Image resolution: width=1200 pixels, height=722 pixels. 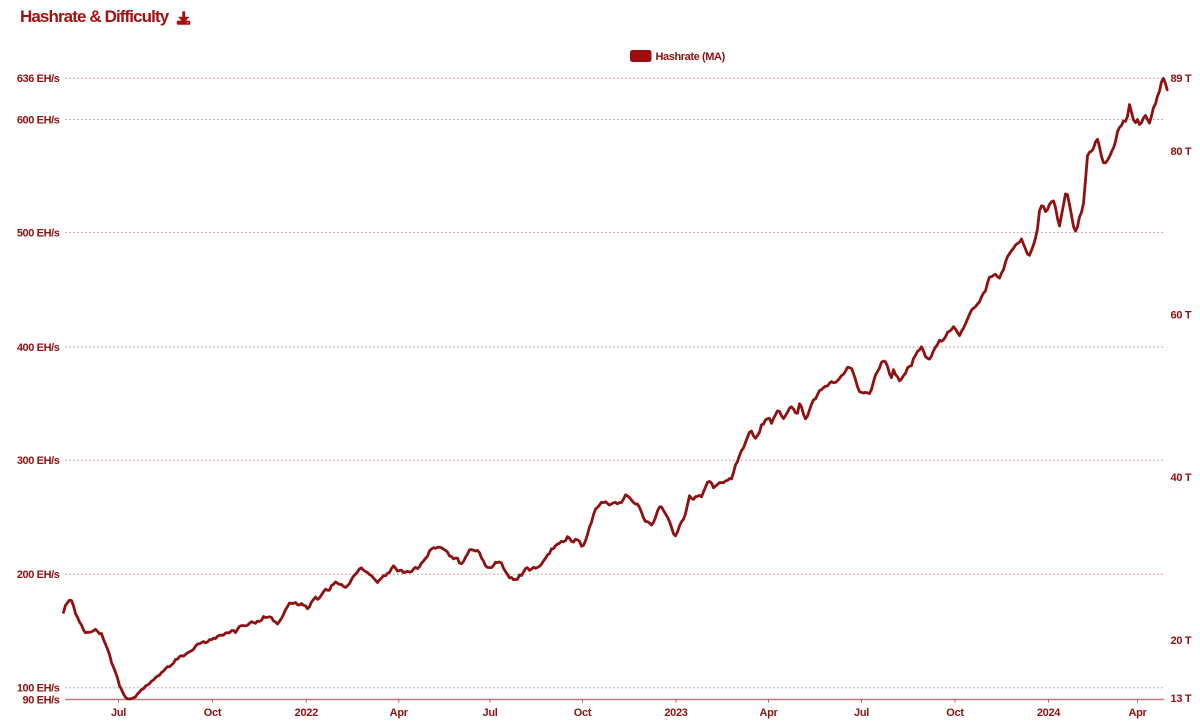 I want to click on svg-text: Hashrate (MA), so click(x=691, y=57).